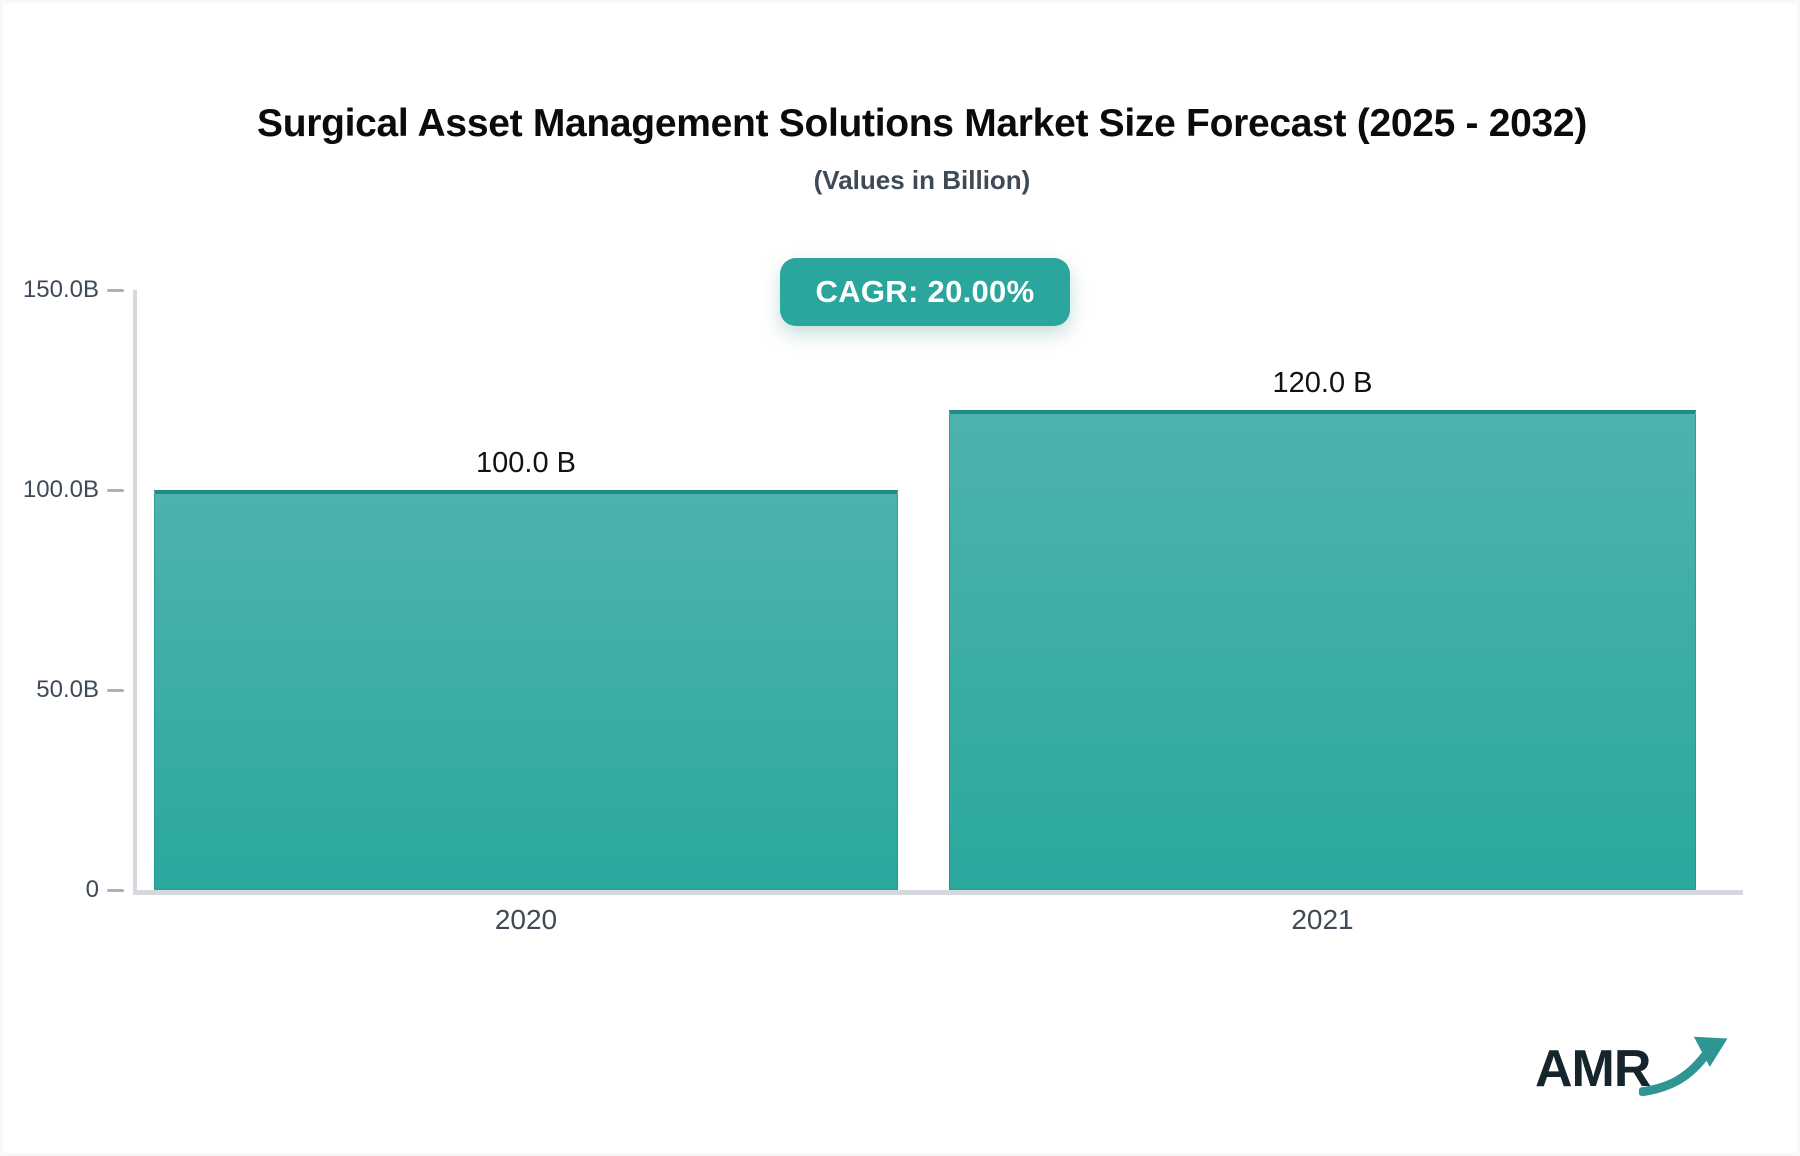 The height and width of the screenshot is (1156, 1800). I want to click on cagr-badge-label: CAGR: 20.00%, so click(925, 291).